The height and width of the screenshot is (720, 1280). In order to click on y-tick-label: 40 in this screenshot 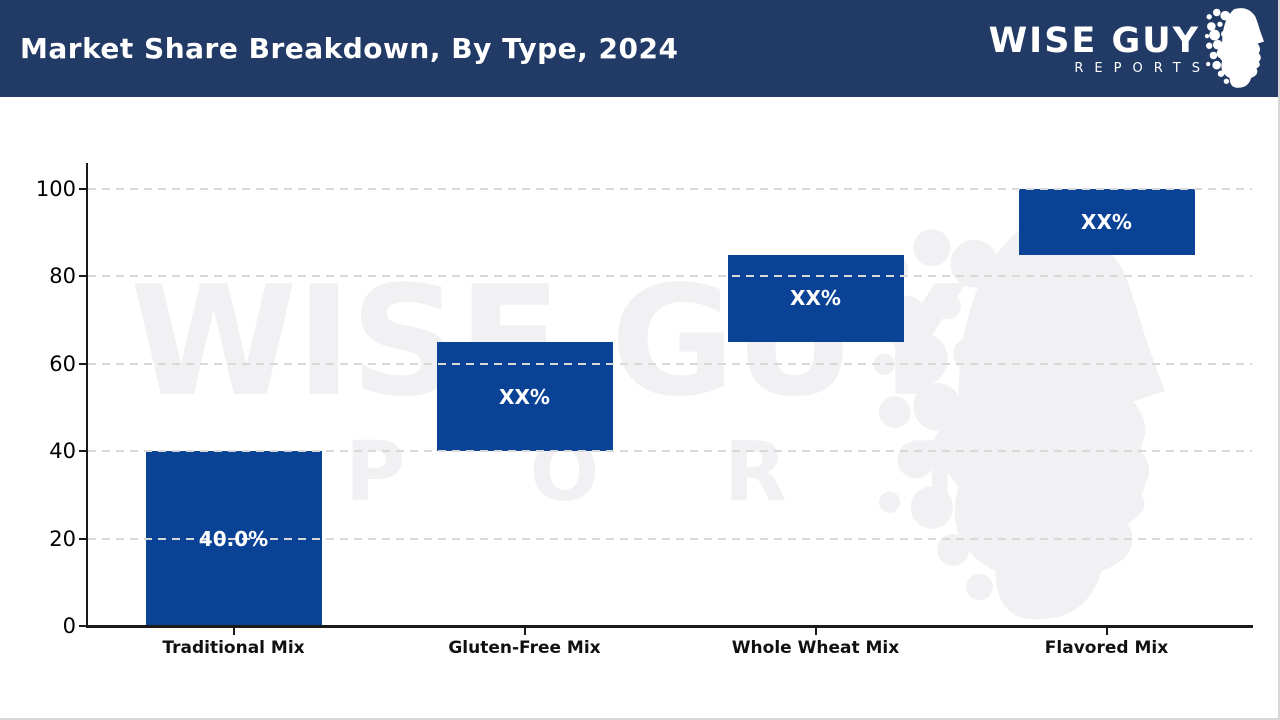, I will do `click(62, 451)`.